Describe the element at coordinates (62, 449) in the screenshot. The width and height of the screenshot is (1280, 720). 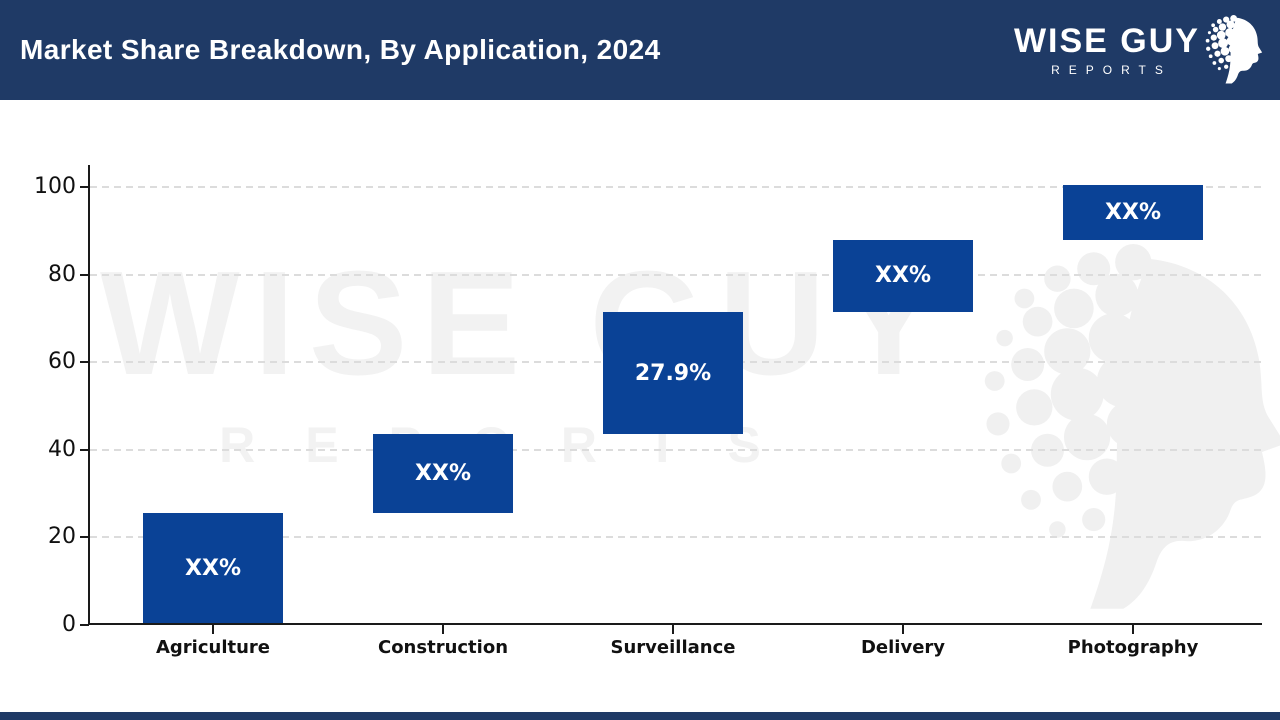
I see `y-tick-label-40: 40` at that location.